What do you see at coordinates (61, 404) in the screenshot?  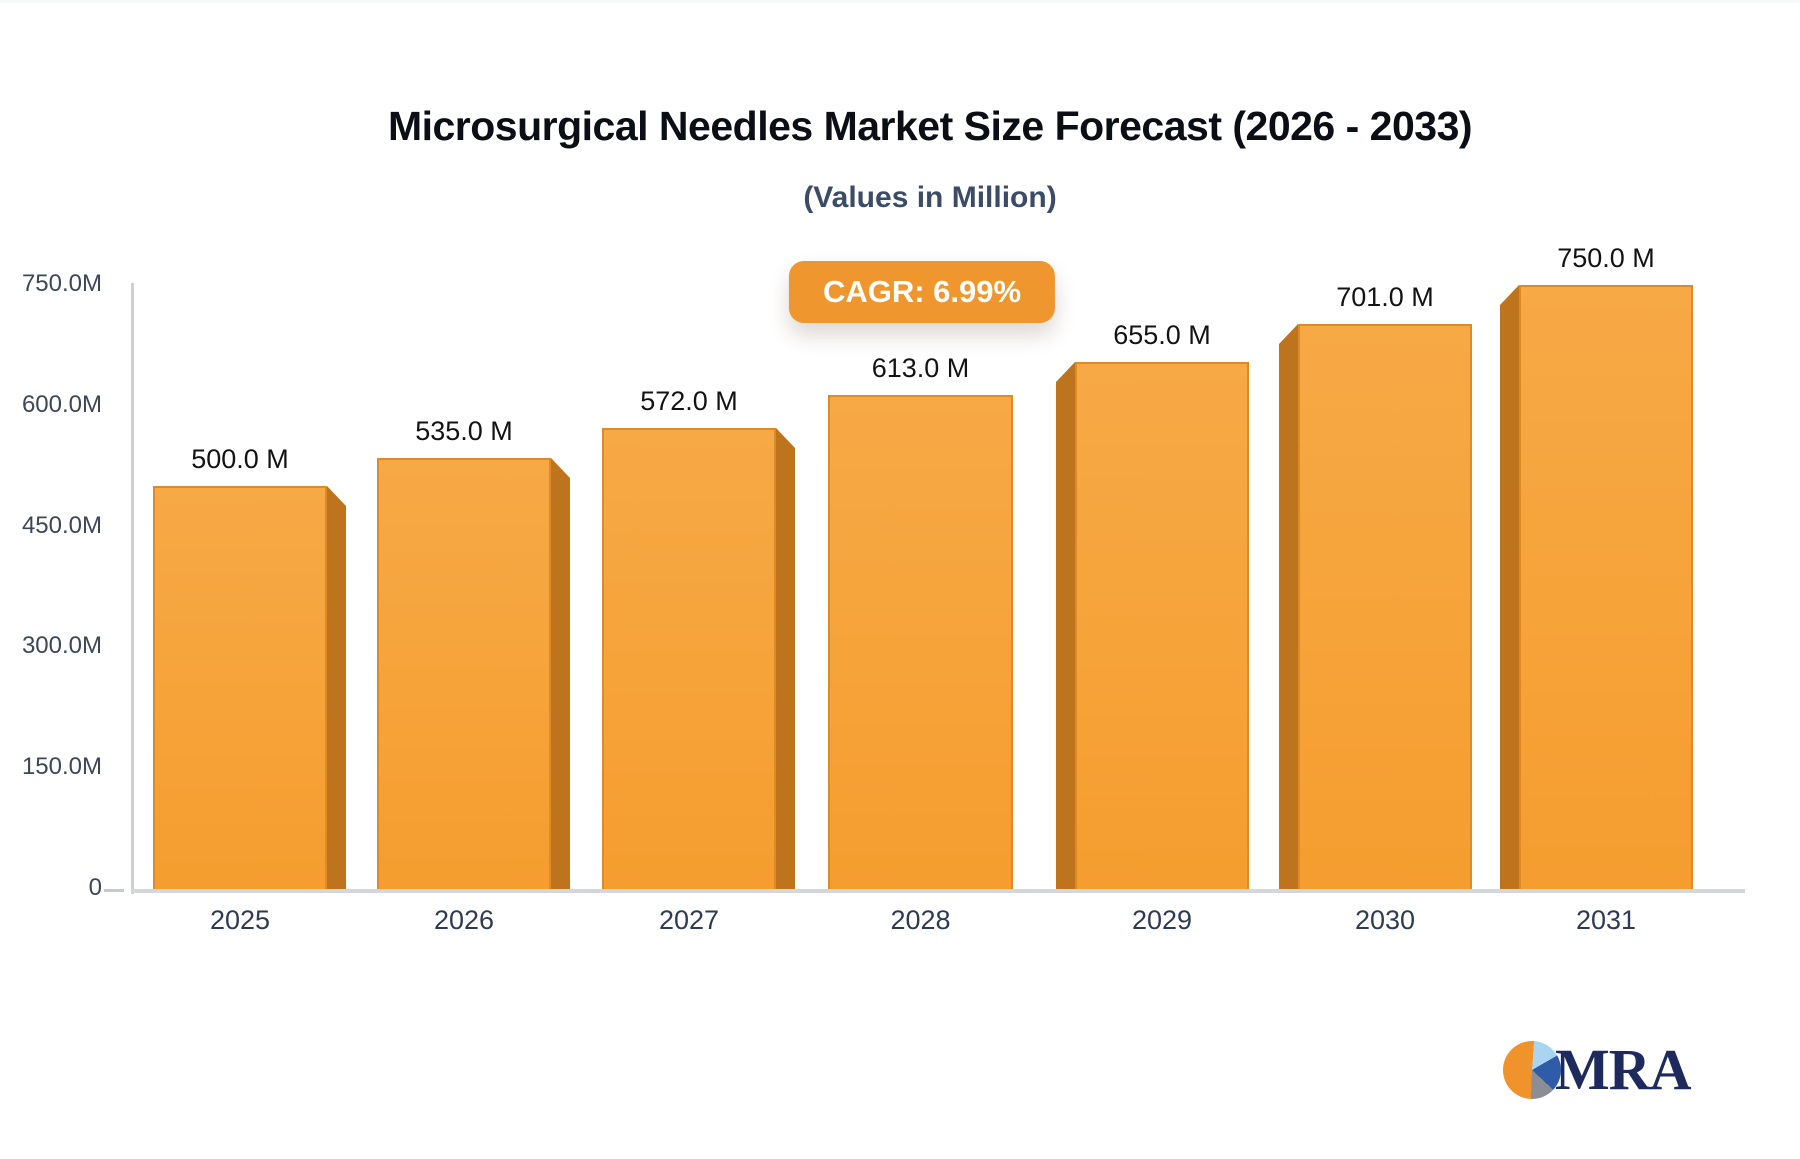 I see `y-tick-label: 600.0M` at bounding box center [61, 404].